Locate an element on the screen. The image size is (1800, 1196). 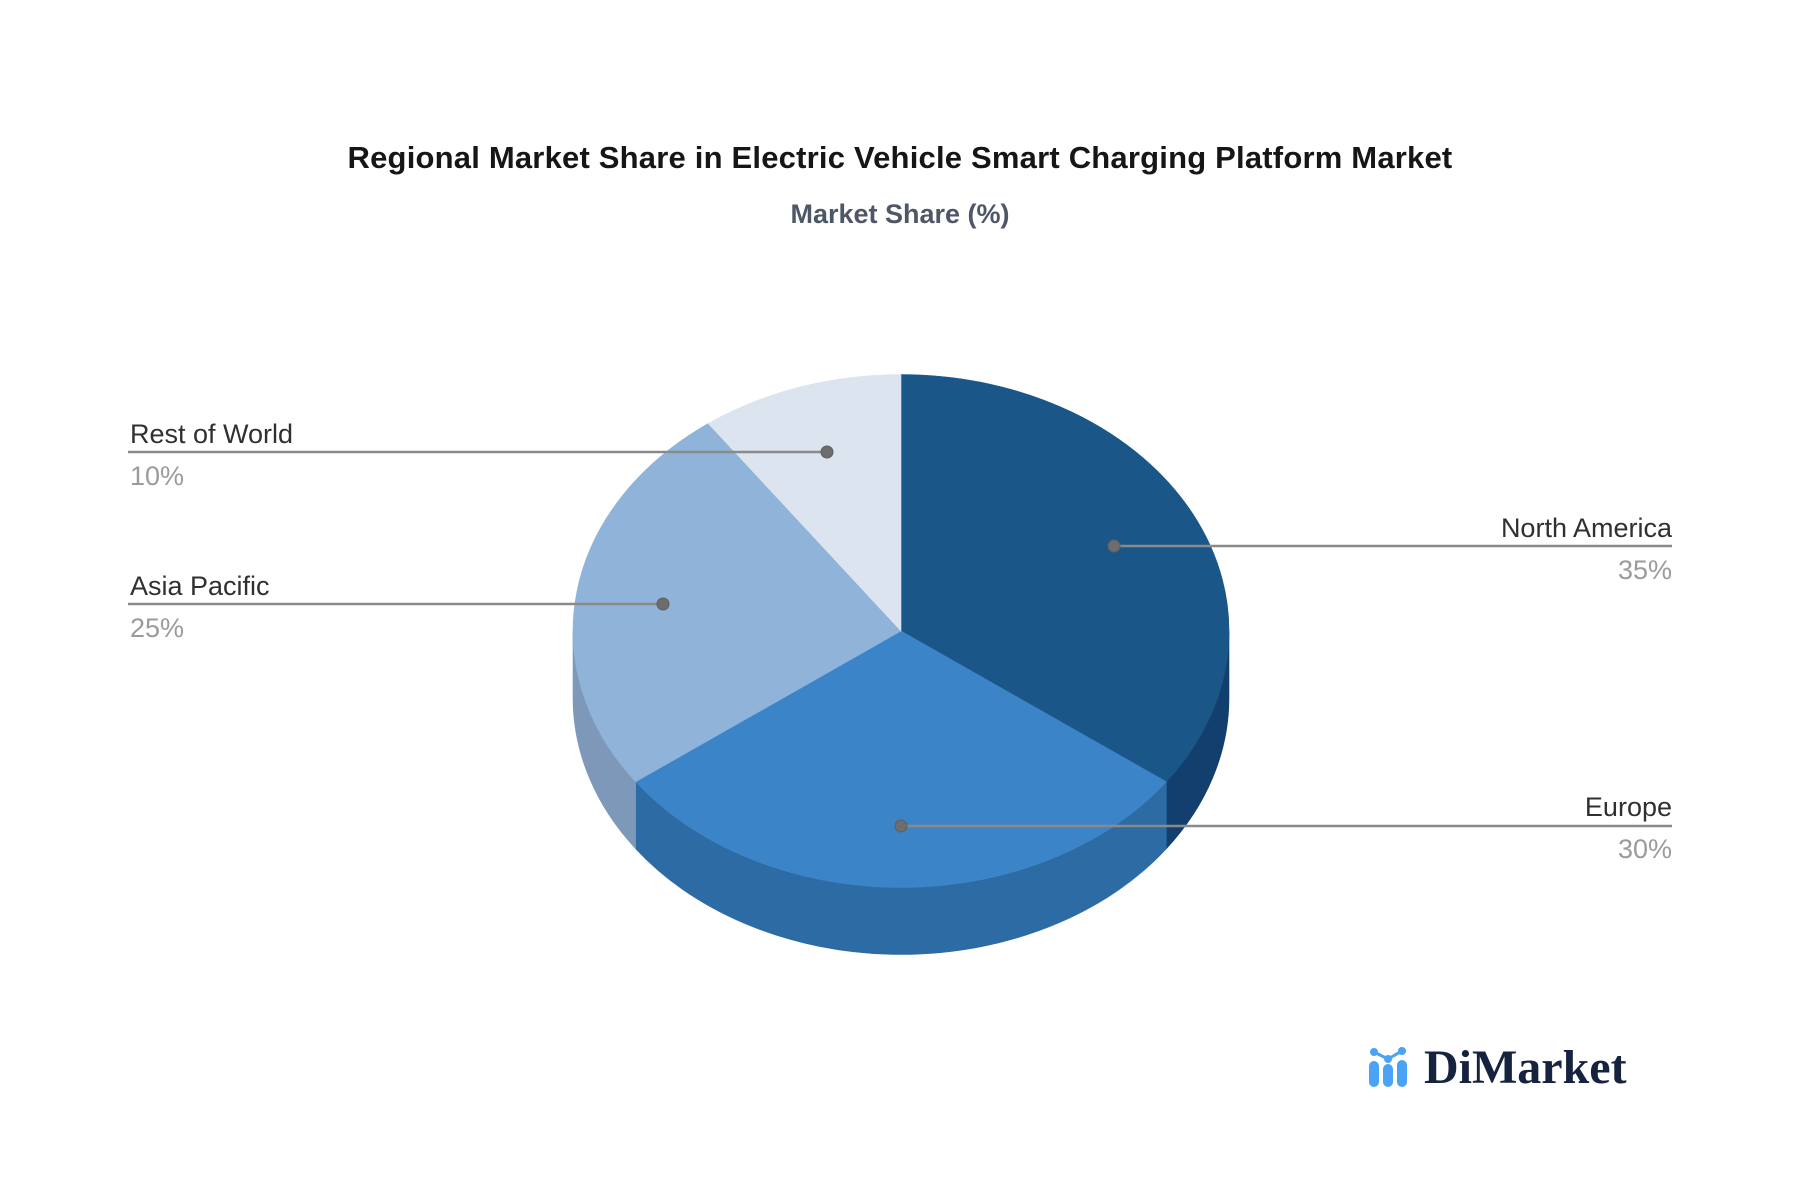
callout-rest-of-world: Rest of World 10% is located at coordinates (211, 455).